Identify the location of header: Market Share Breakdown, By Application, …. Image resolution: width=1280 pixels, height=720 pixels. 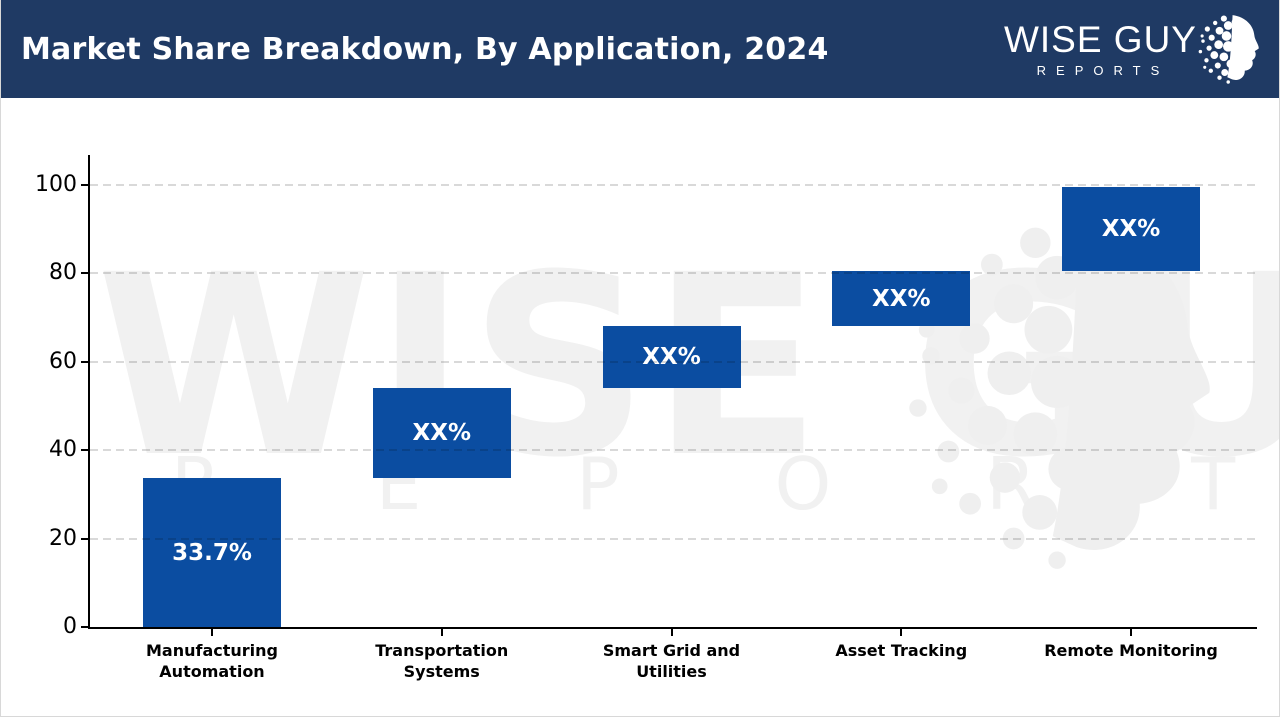
(640, 49).